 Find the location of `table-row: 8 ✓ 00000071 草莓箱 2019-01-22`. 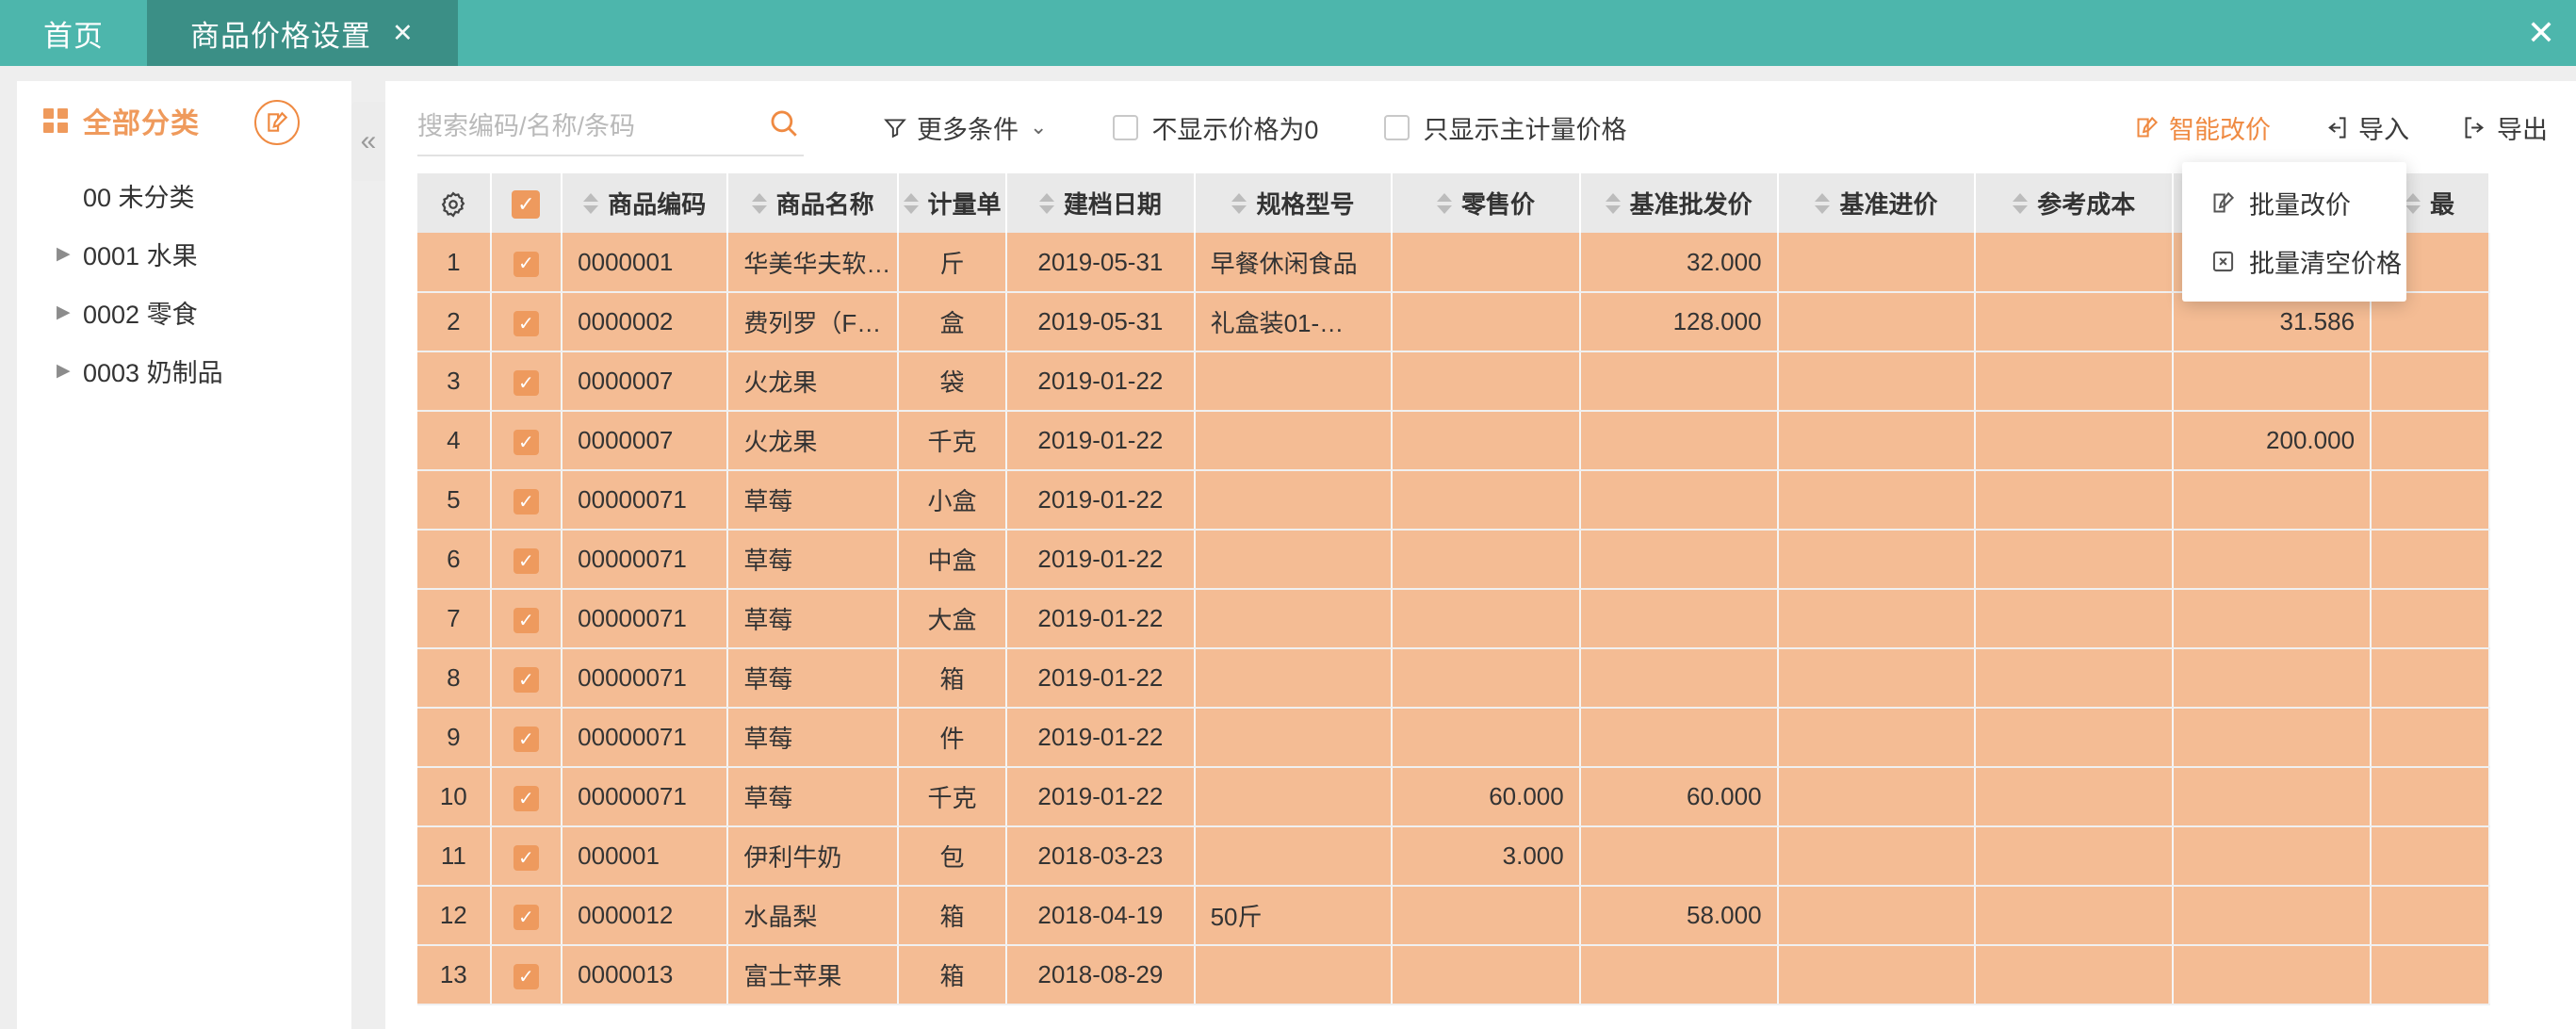

table-row: 8 ✓ 00000071 草莓箱 2019-01-22 is located at coordinates (1453, 678).